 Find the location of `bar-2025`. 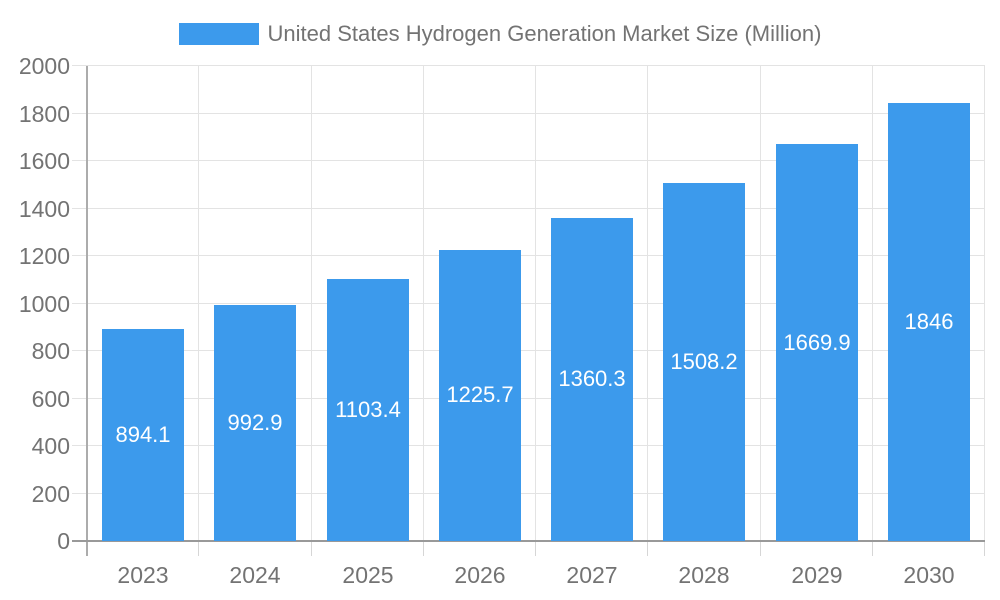

bar-2025 is located at coordinates (368, 410).